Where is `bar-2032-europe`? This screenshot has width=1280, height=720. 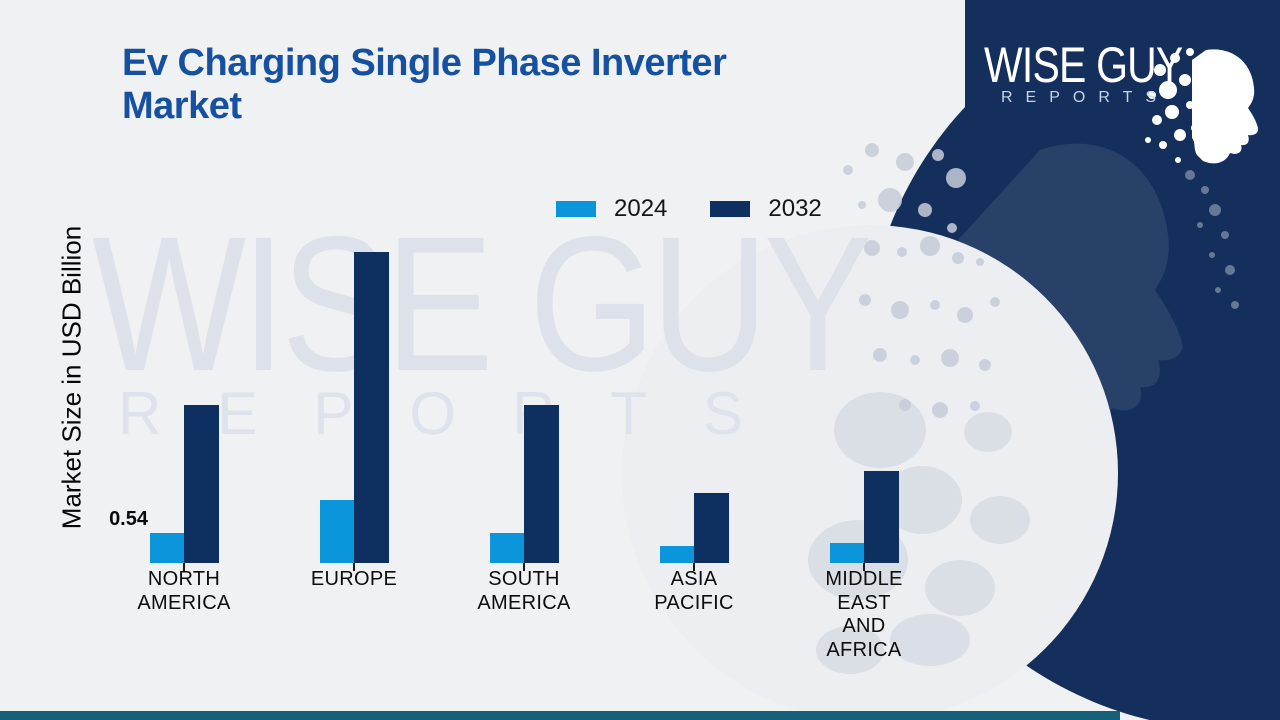 bar-2032-europe is located at coordinates (371, 407).